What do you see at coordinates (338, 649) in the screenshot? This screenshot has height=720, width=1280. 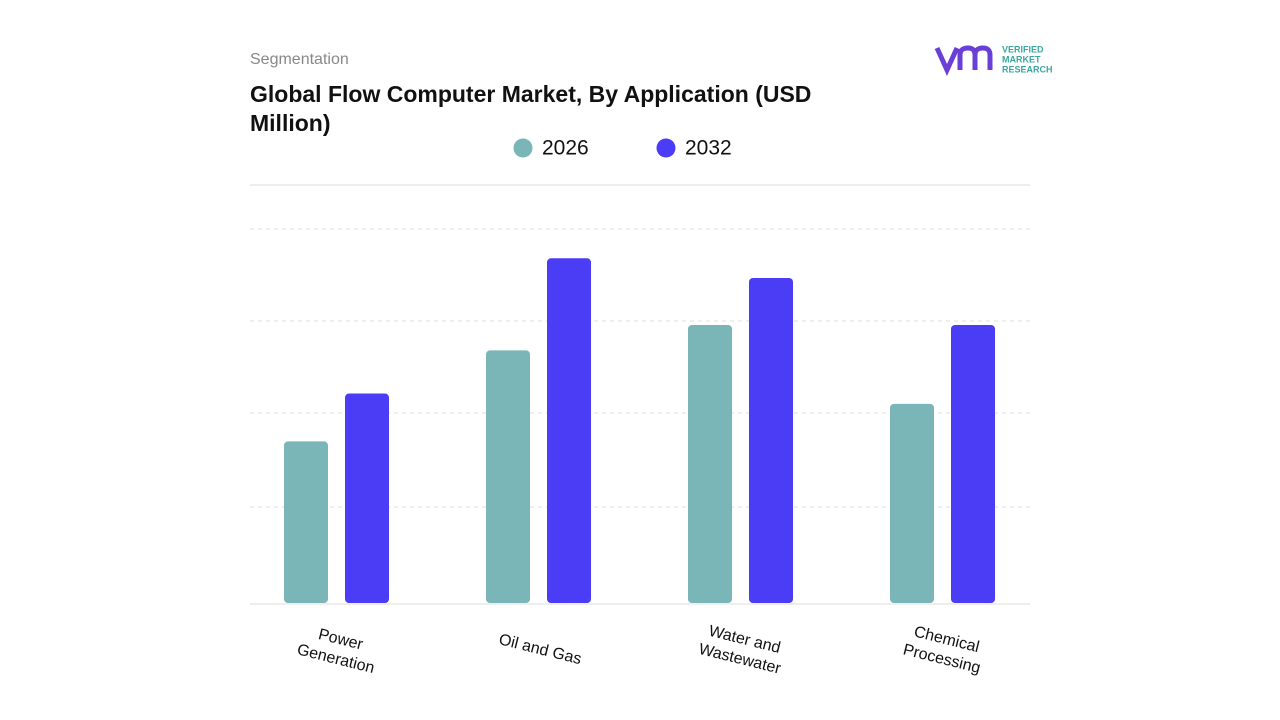 I see `x-tick-label-group: PowerGeneration` at bounding box center [338, 649].